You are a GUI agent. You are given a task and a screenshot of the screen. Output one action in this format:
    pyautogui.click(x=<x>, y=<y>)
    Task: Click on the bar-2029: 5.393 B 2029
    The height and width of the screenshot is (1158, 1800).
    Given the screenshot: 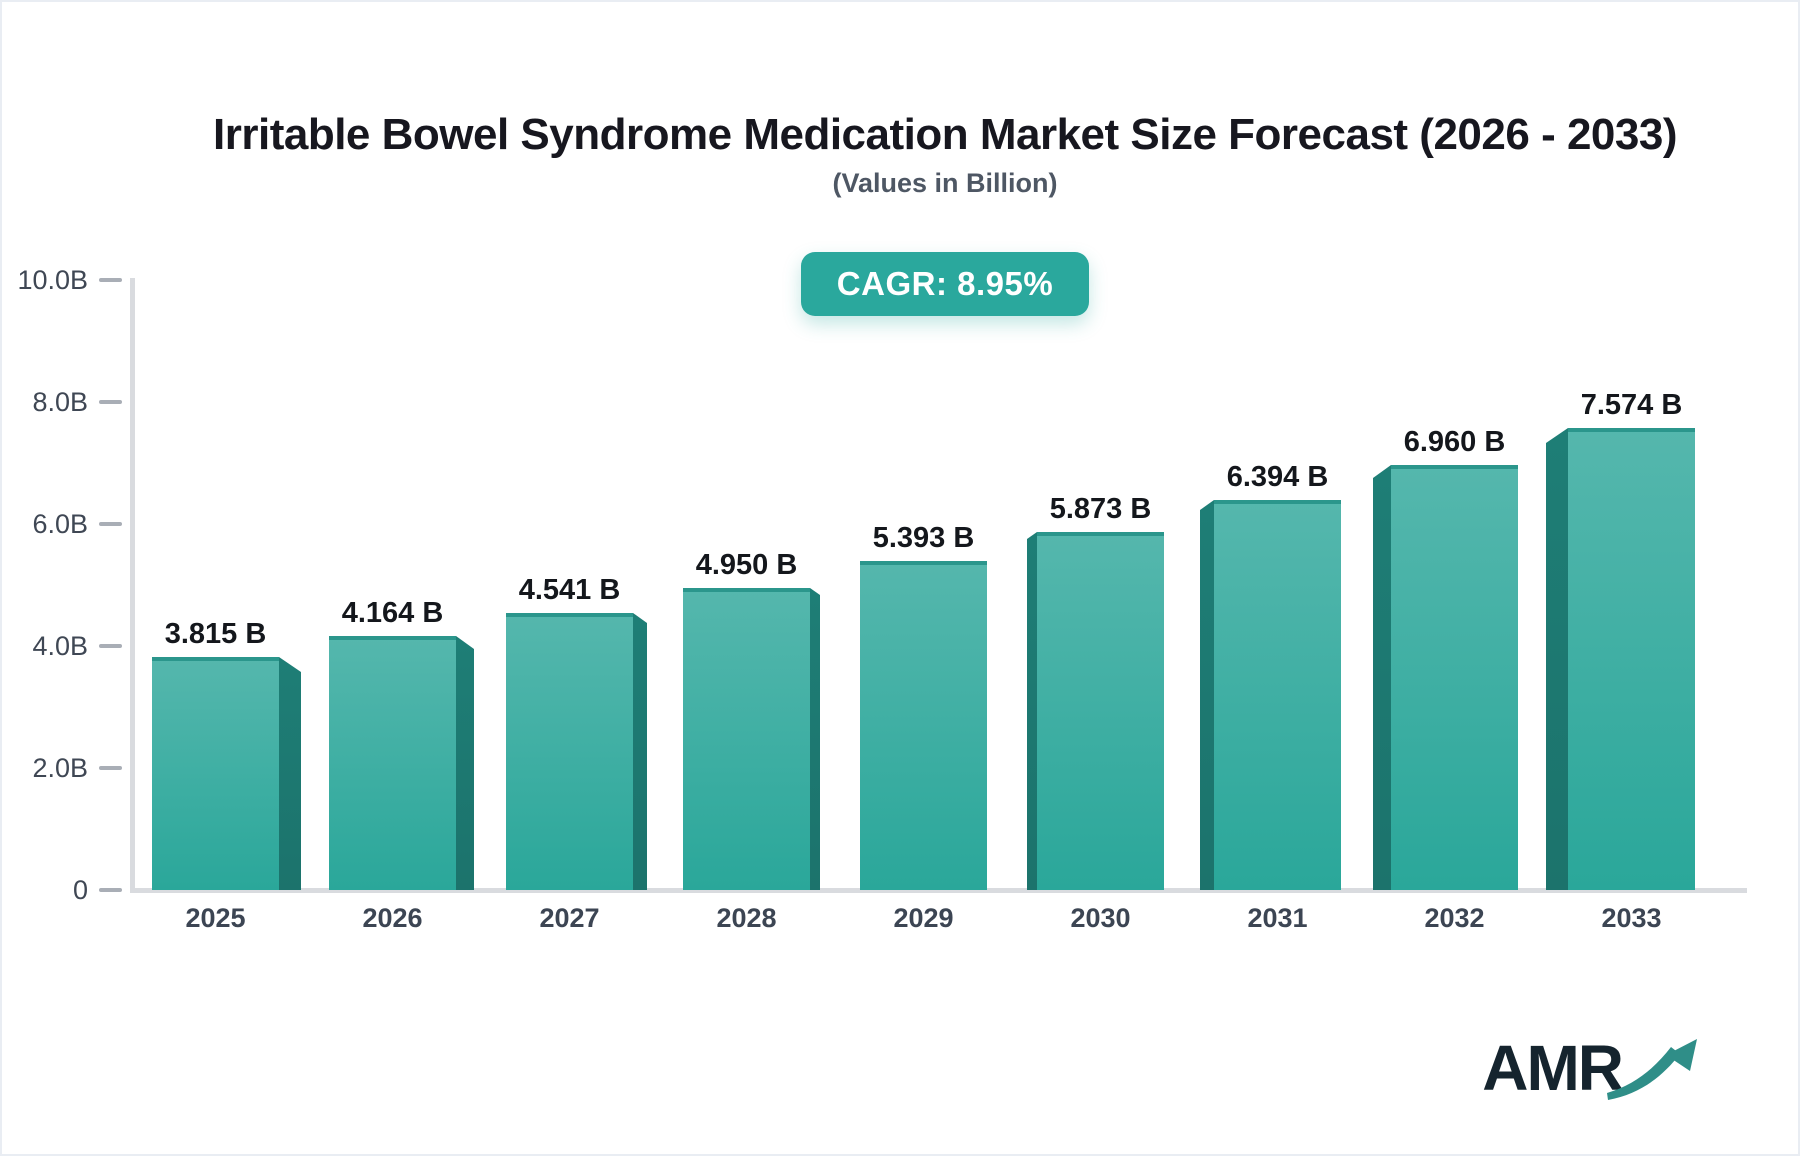 What is the action you would take?
    pyautogui.click(x=923, y=727)
    